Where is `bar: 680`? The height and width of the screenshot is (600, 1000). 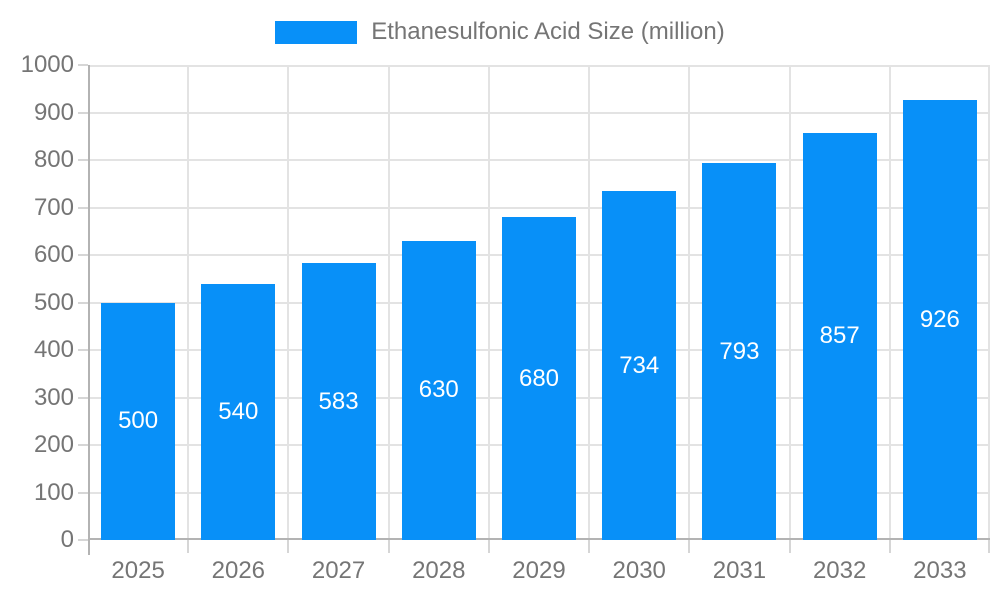 bar: 680 is located at coordinates (539, 378).